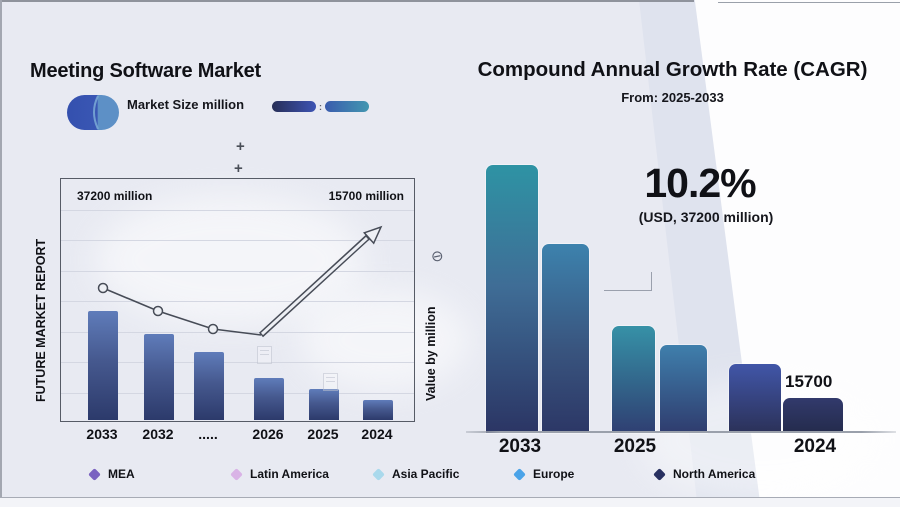 This screenshot has height=507, width=900. Describe the element at coordinates (93, 112) in the screenshot. I see `cylinder-database-icon` at that location.